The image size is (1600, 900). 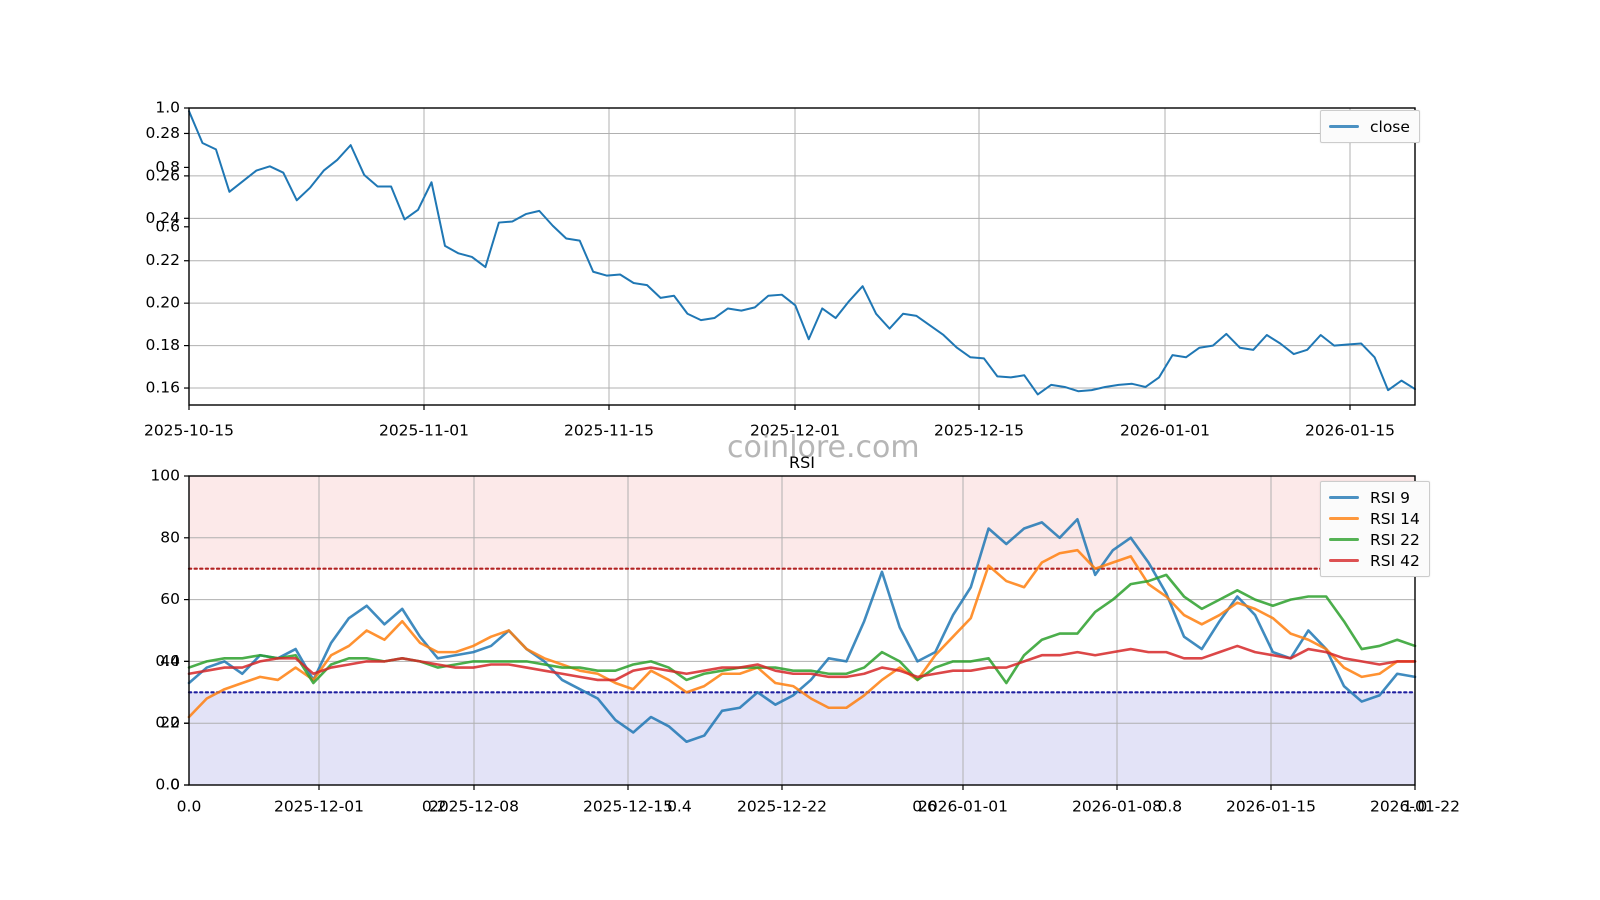 I want to click on rsi-ytick-label: 100, so click(x=165, y=476).